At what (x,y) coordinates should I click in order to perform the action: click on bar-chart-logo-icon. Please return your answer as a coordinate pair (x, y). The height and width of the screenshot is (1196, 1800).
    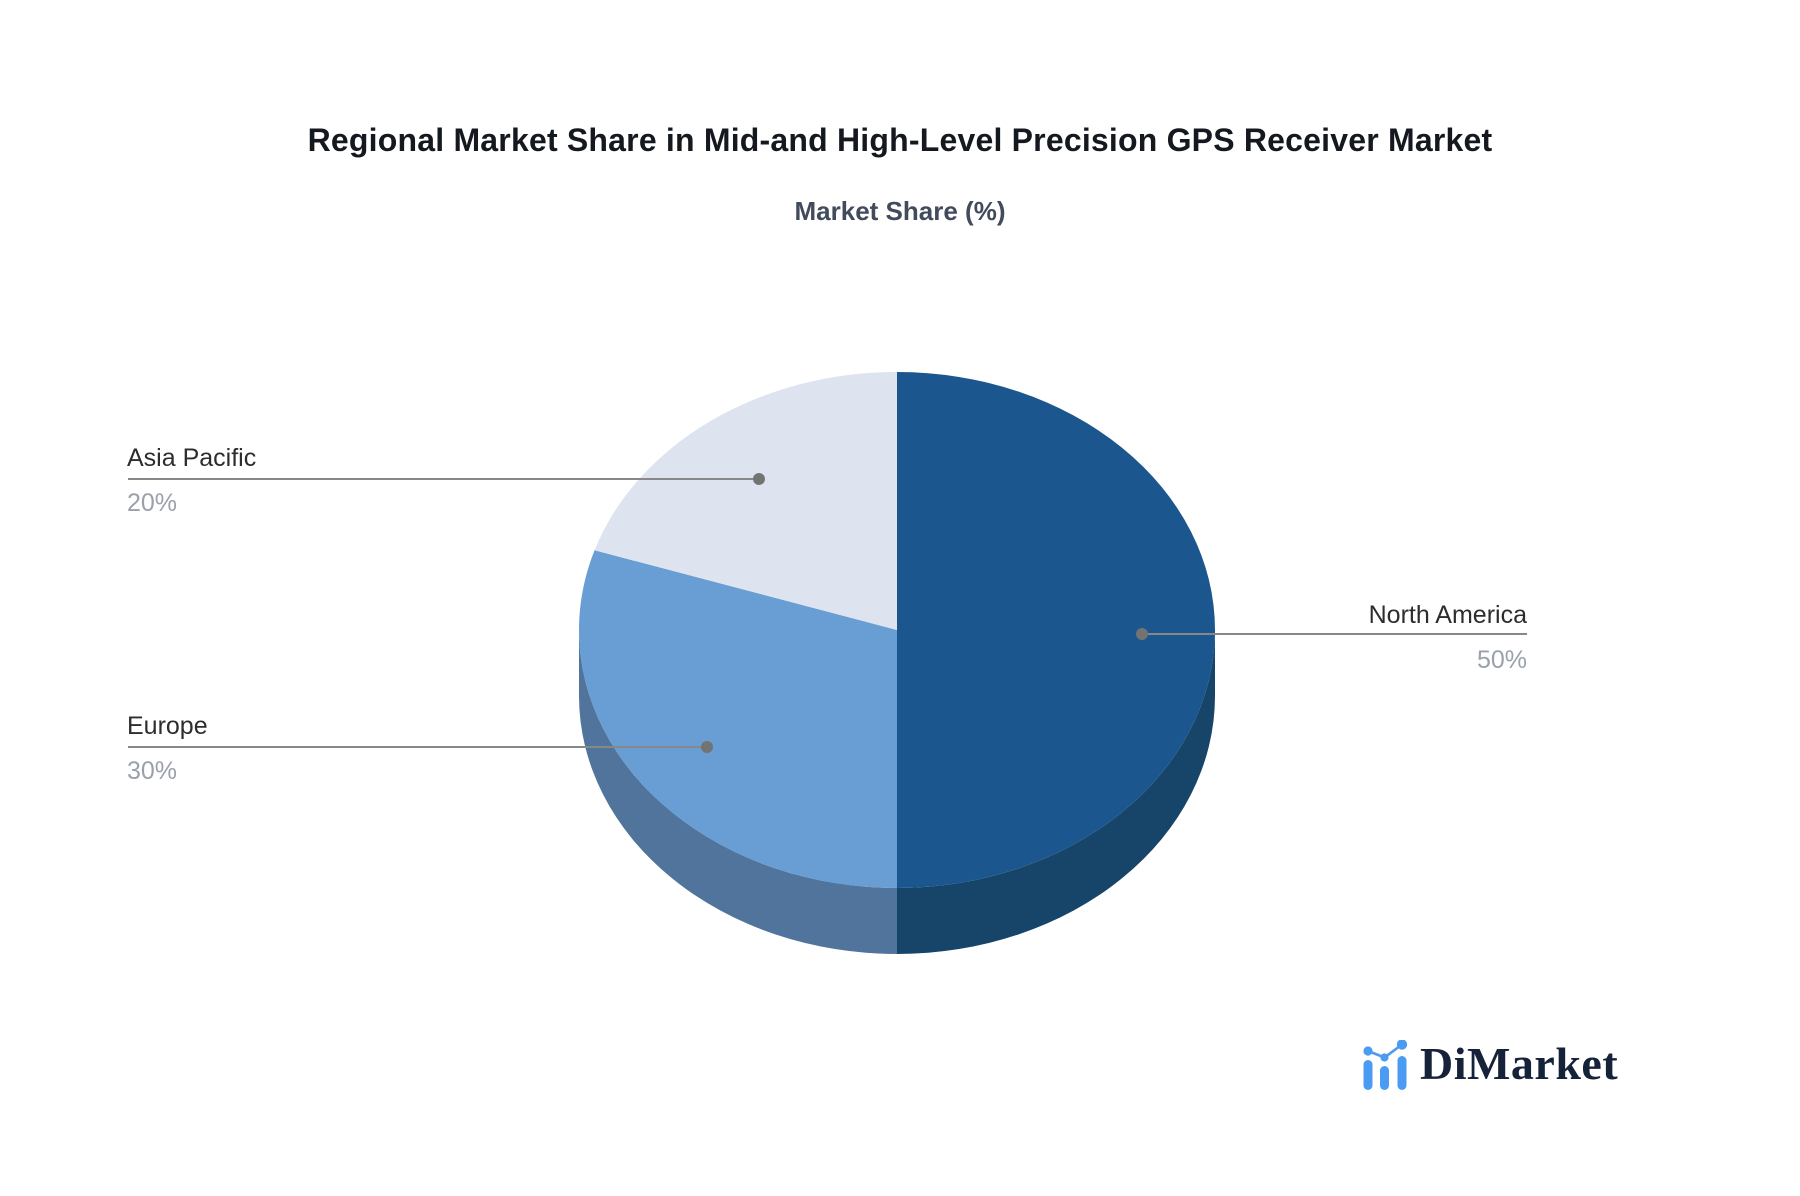
    Looking at the image, I should click on (1385, 1065).